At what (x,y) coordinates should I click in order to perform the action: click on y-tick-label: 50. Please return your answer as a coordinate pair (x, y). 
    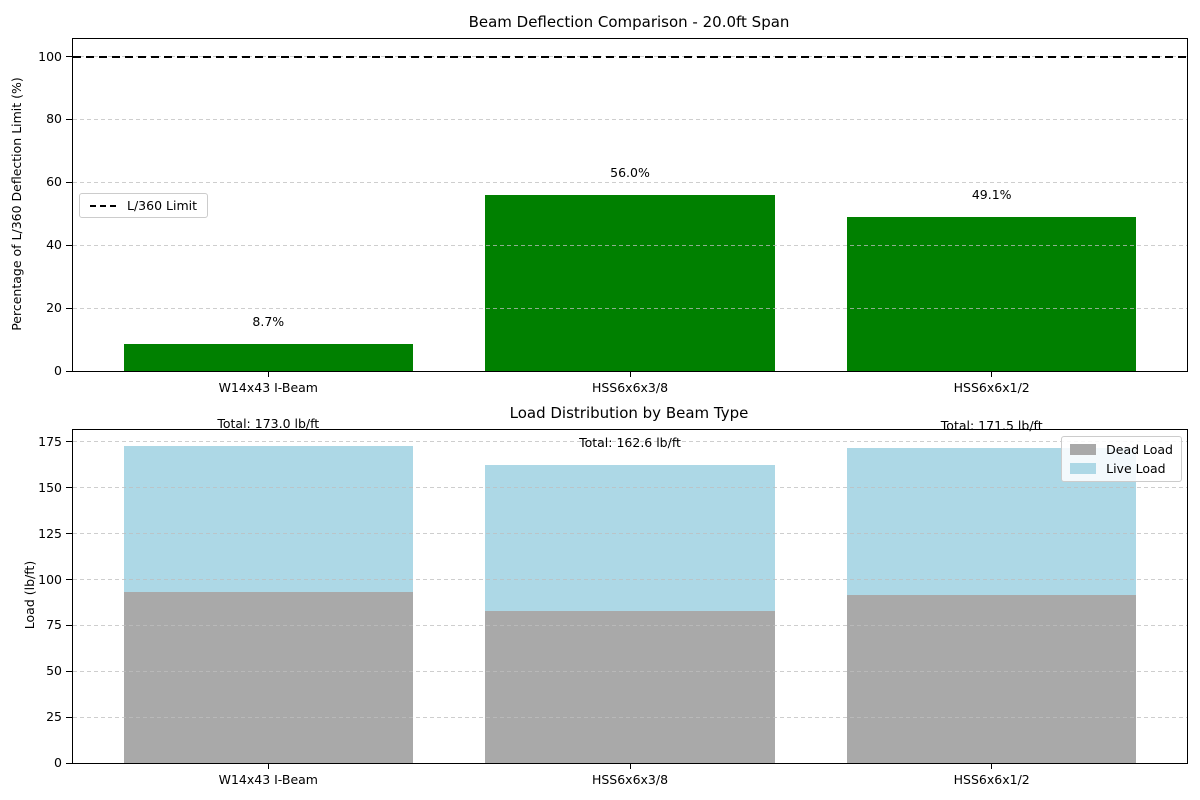
    Looking at the image, I should click on (54, 671).